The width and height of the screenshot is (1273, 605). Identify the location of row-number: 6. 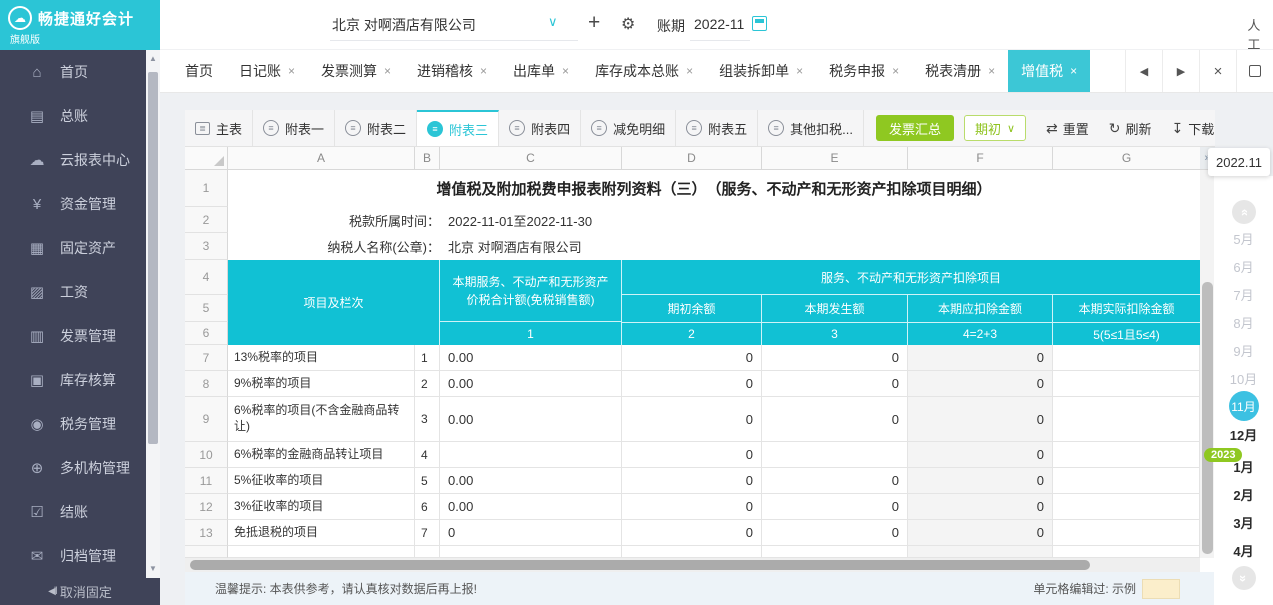
(206, 333).